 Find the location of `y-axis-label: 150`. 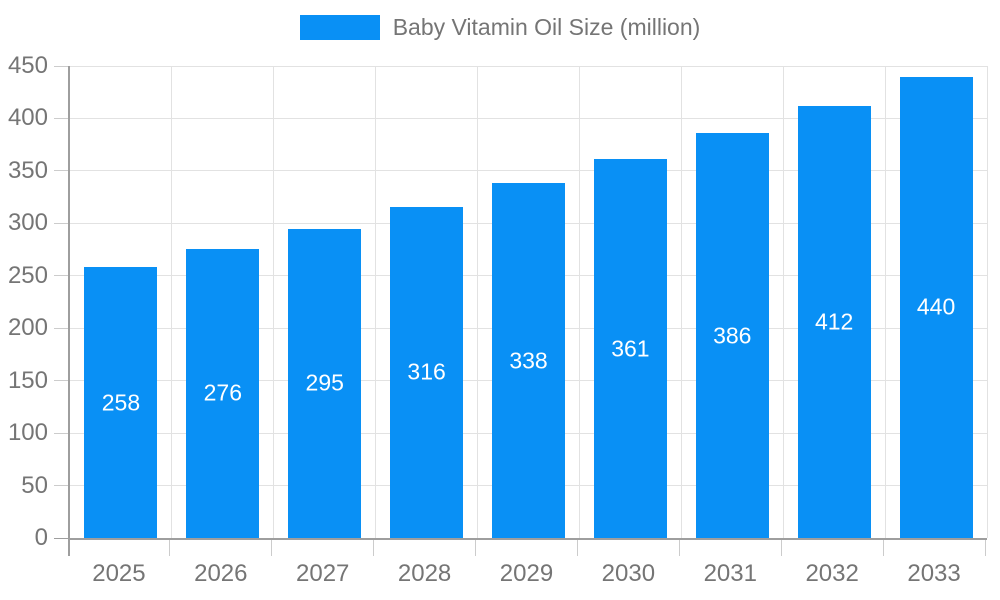

y-axis-label: 150 is located at coordinates (27, 380).